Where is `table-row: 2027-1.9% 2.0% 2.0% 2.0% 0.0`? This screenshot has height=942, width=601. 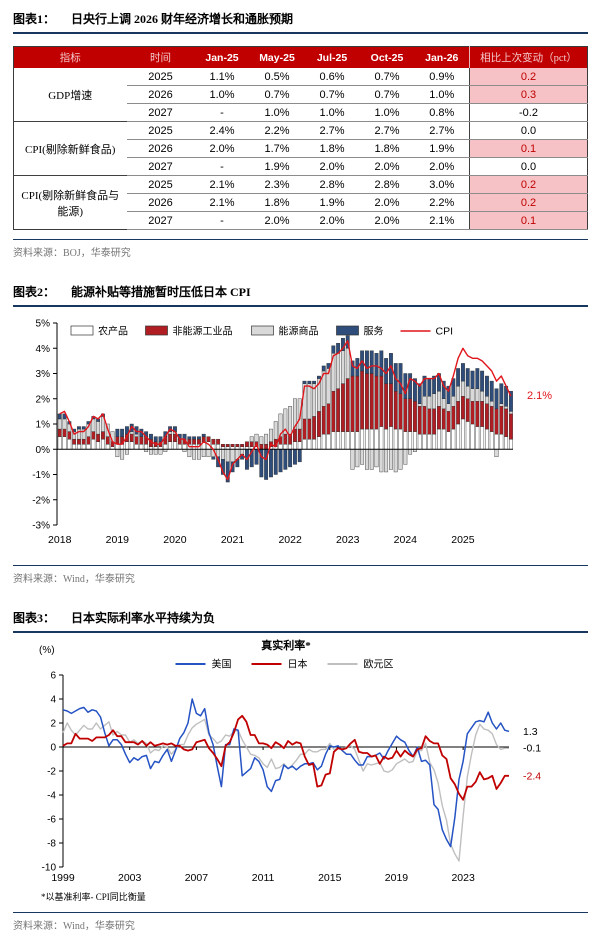
table-row: 2027-1.9% 2.0% 2.0% 2.0% 0.0 is located at coordinates (301, 166).